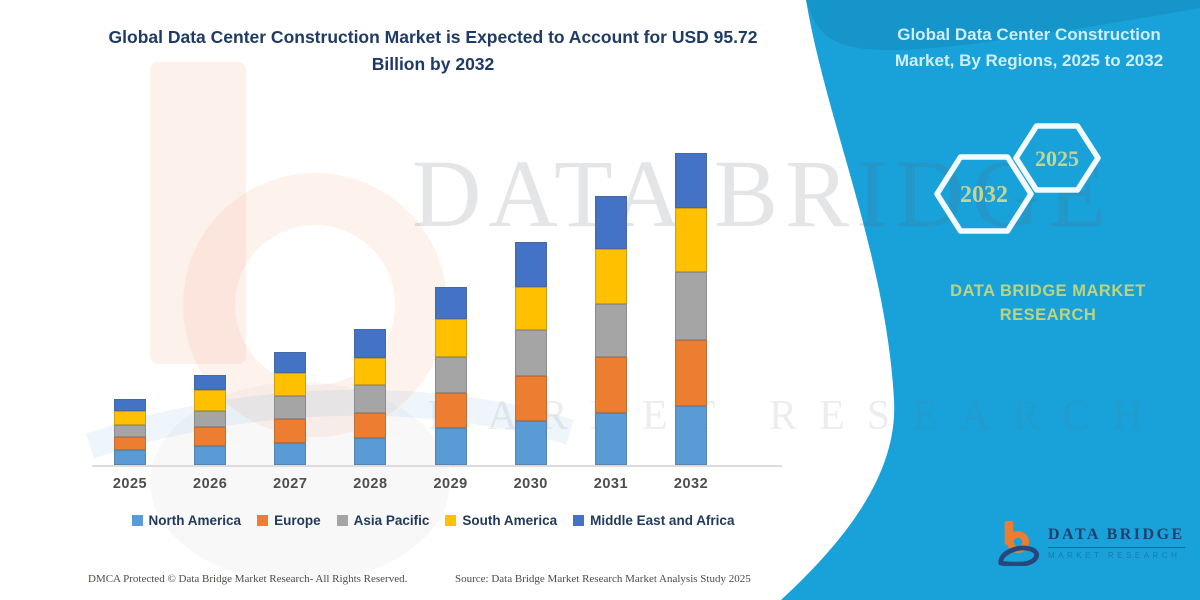  I want to click on x-axis-label-2025: 2025, so click(130, 484).